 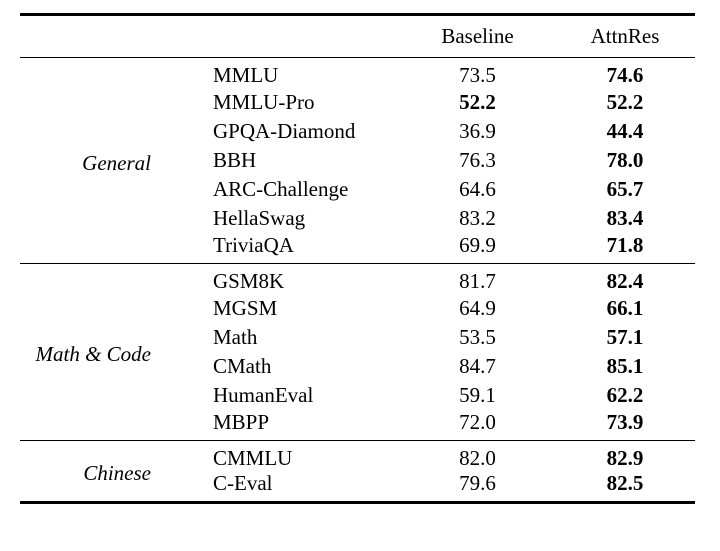 I want to click on baseline-value: 76.3, so click(x=477, y=160).